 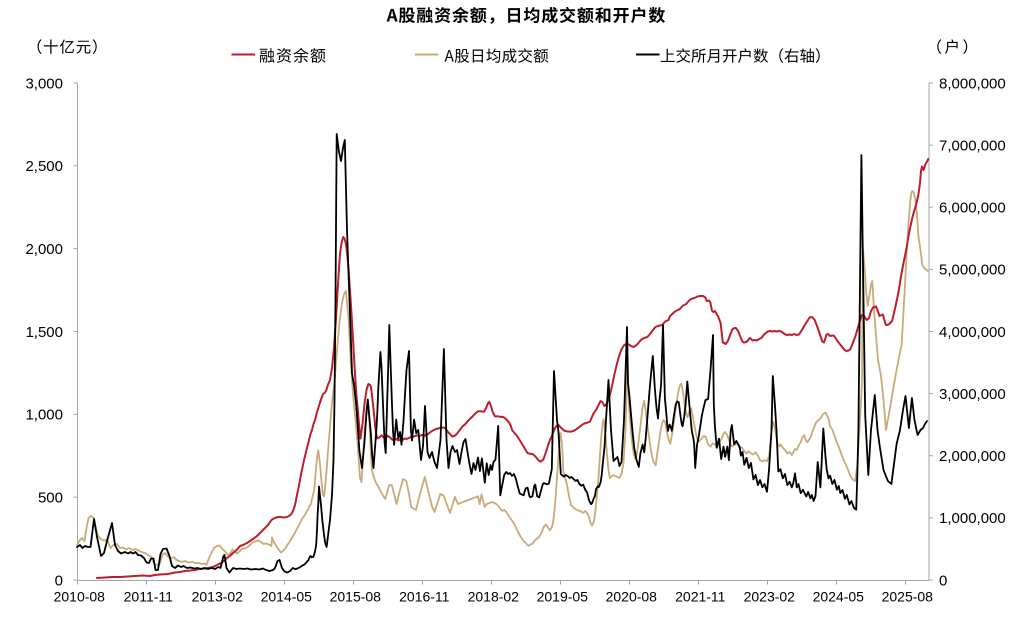 What do you see at coordinates (972, 518) in the screenshot?
I see `svg-text: 1,000,000` at bounding box center [972, 518].